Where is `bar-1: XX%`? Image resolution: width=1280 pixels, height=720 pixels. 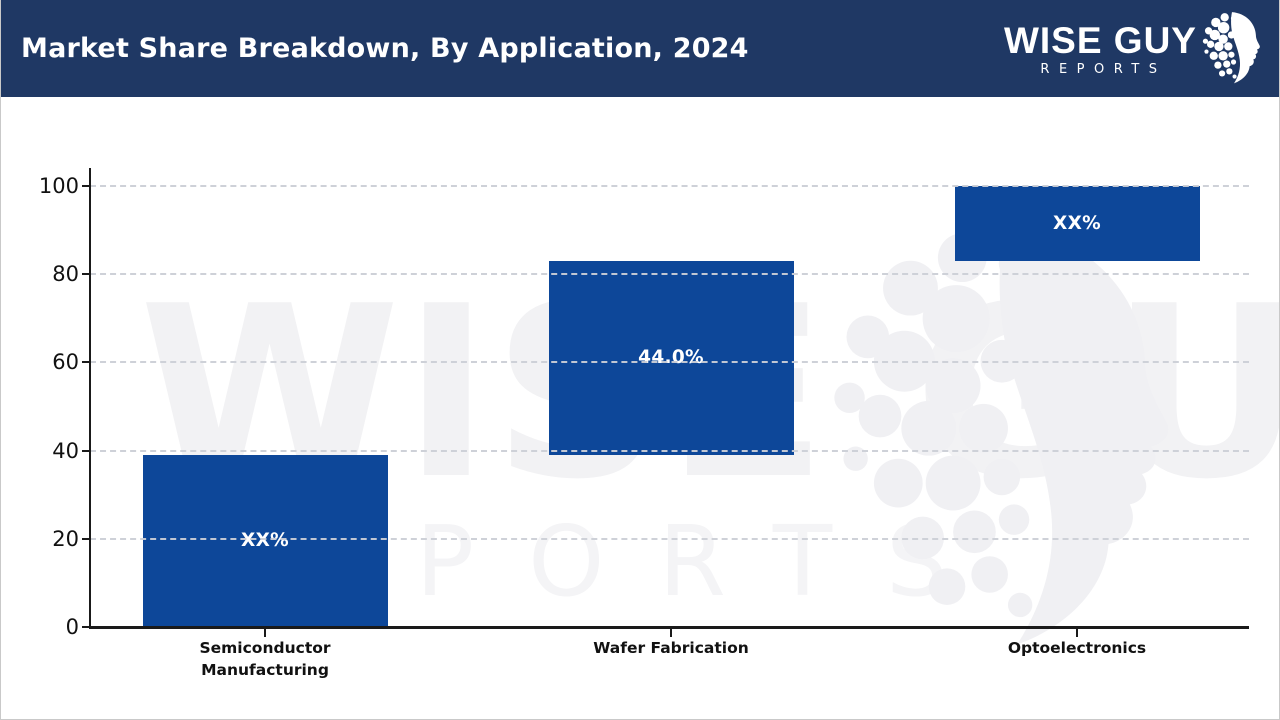 bar-1: XX% is located at coordinates (265, 541).